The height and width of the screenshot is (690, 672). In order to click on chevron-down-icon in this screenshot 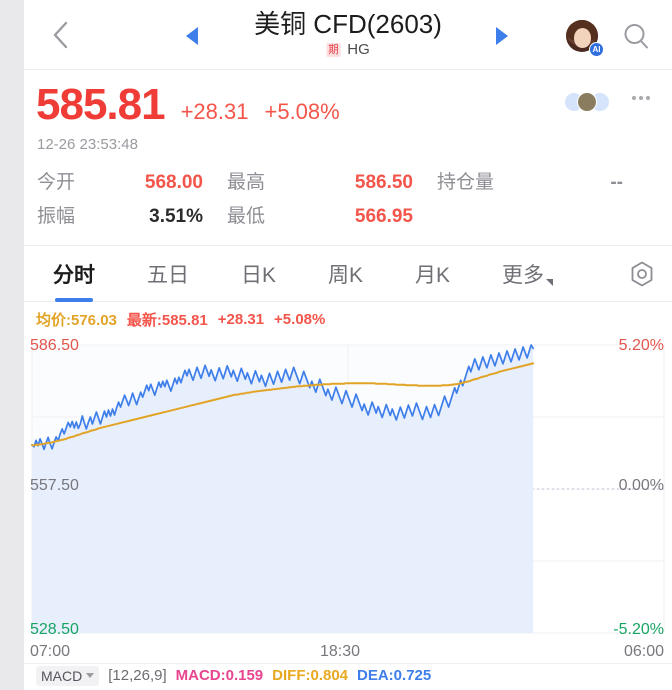, I will do `click(90, 675)`.